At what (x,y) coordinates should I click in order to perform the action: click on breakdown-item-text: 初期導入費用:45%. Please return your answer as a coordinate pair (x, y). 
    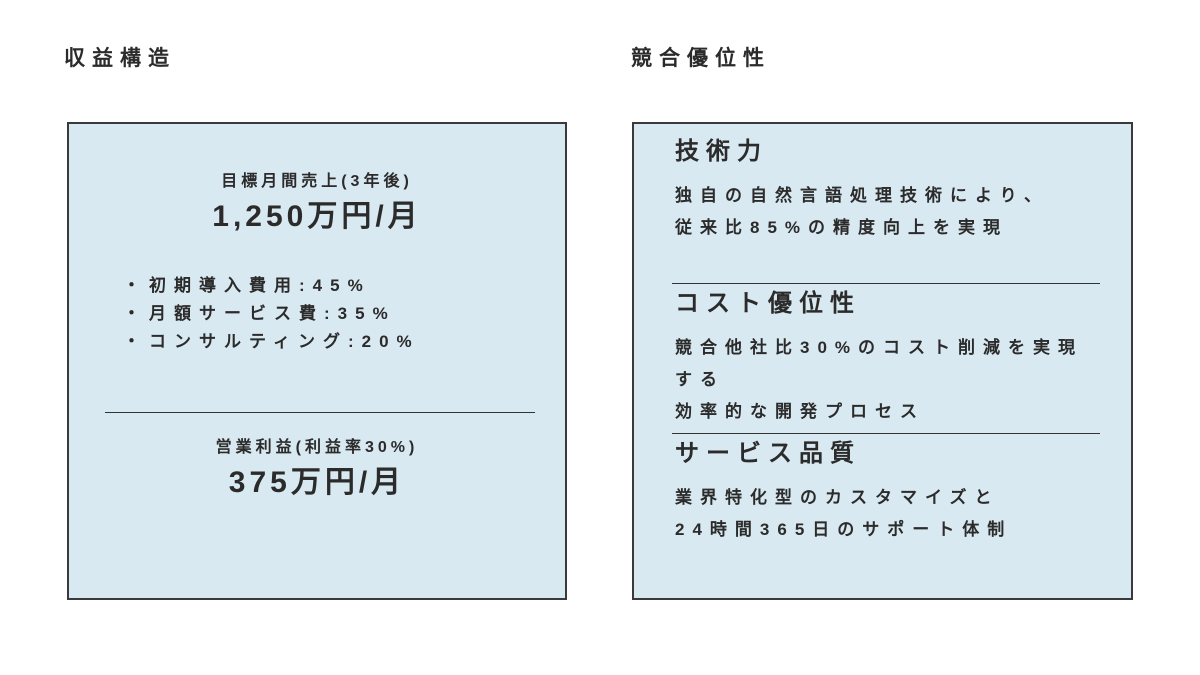
    Looking at the image, I should click on (260, 285).